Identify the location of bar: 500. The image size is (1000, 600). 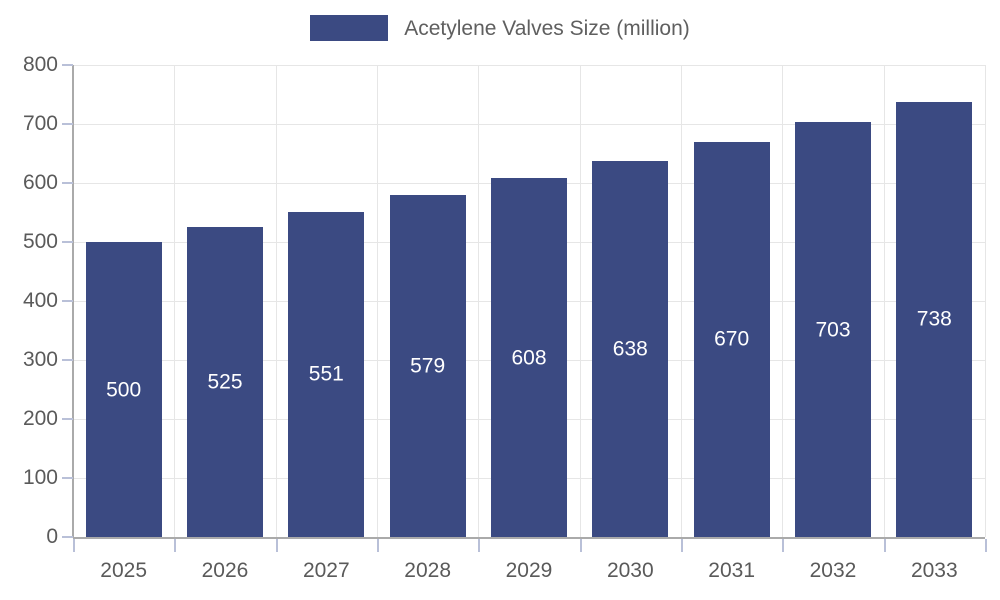
(123, 389).